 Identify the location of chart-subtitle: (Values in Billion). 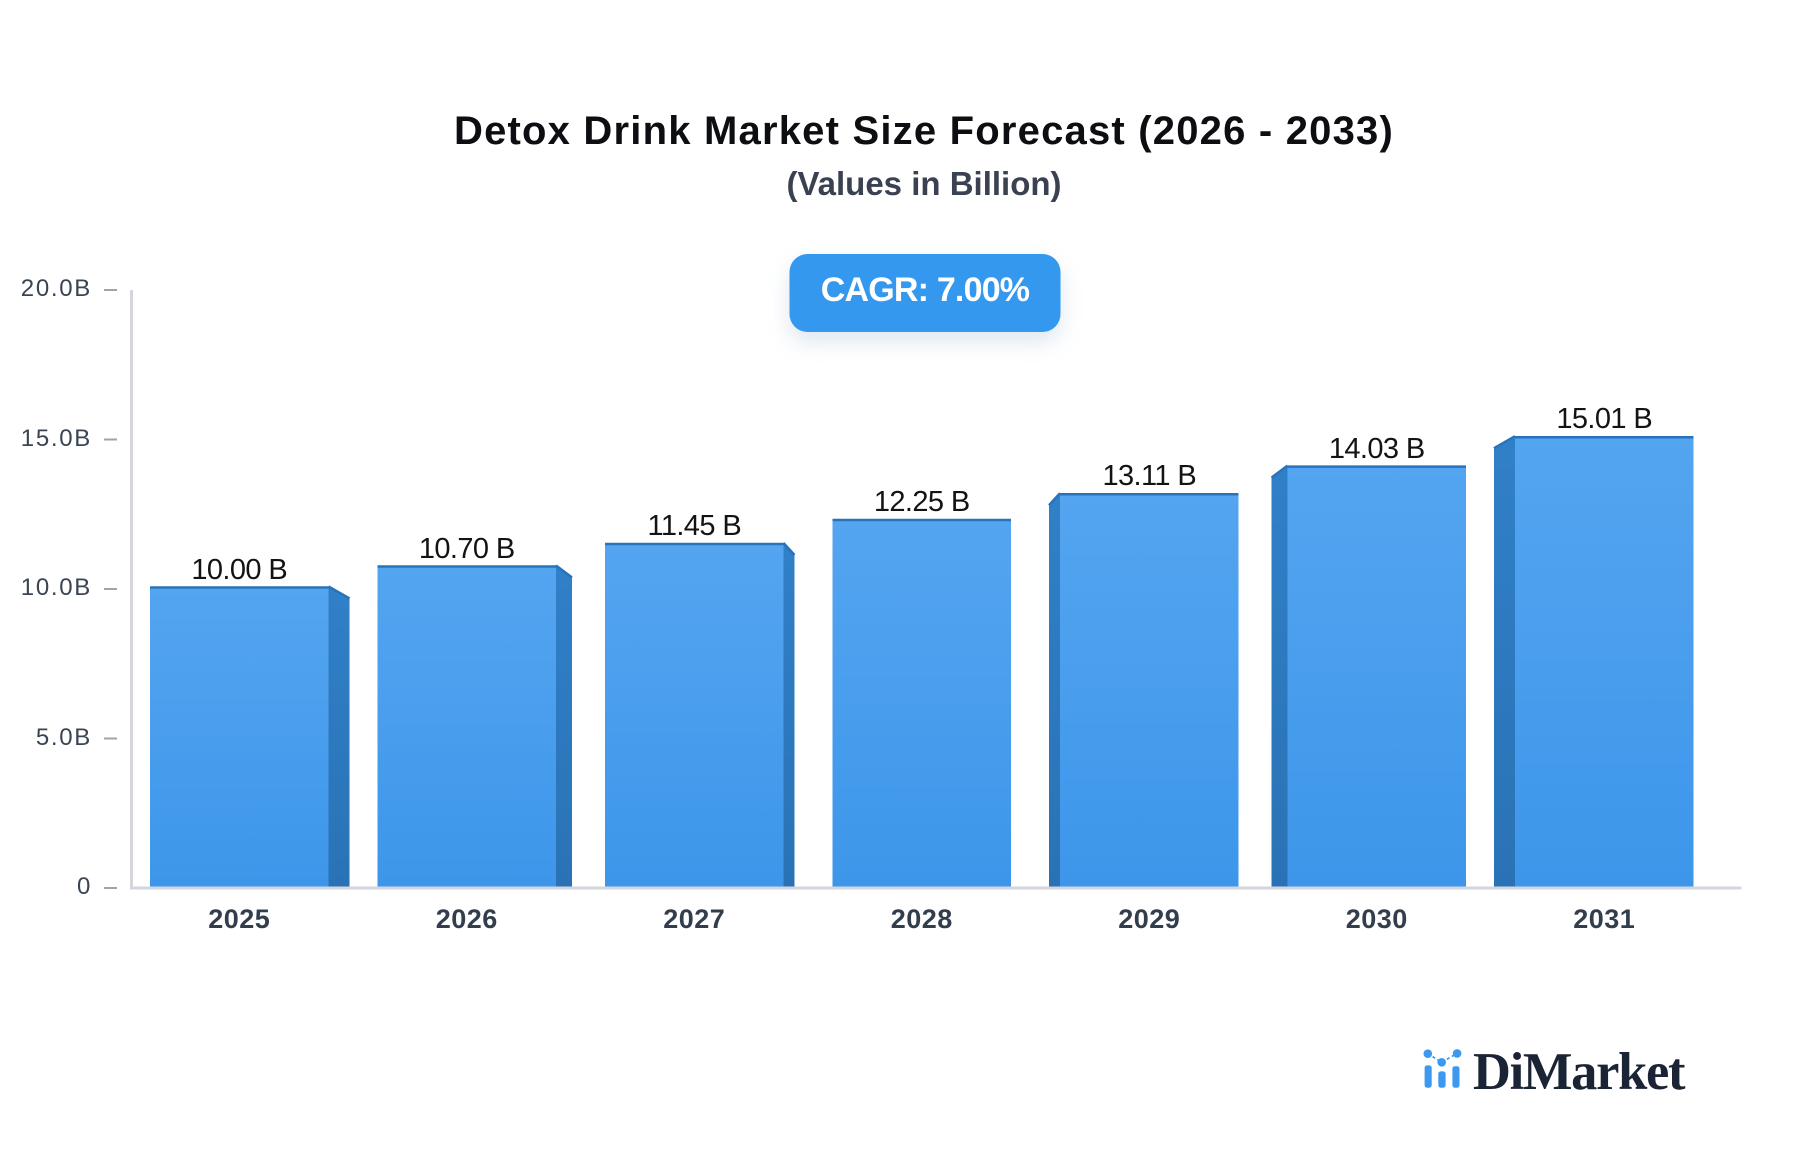
(924, 183).